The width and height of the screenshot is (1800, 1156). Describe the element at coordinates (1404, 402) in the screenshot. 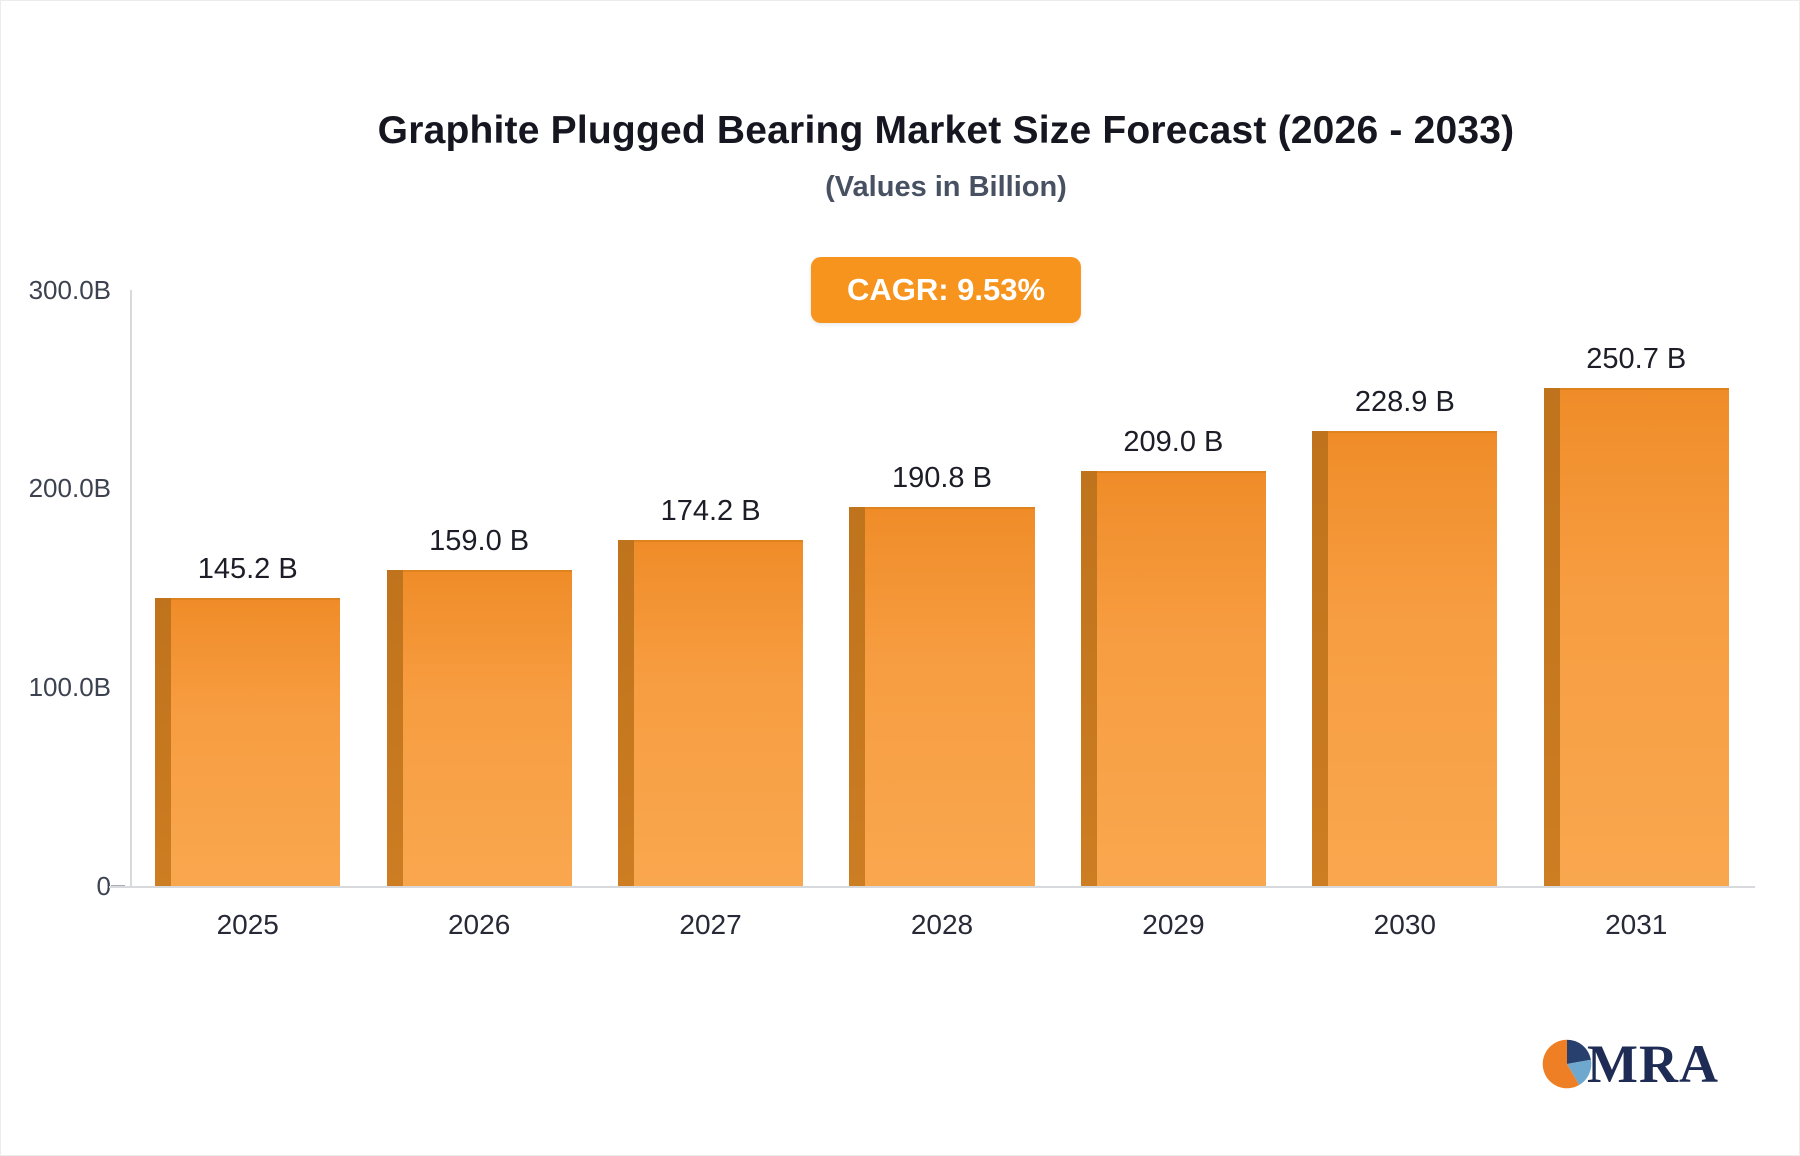

I see `bar-value-label: 228.9 B` at that location.